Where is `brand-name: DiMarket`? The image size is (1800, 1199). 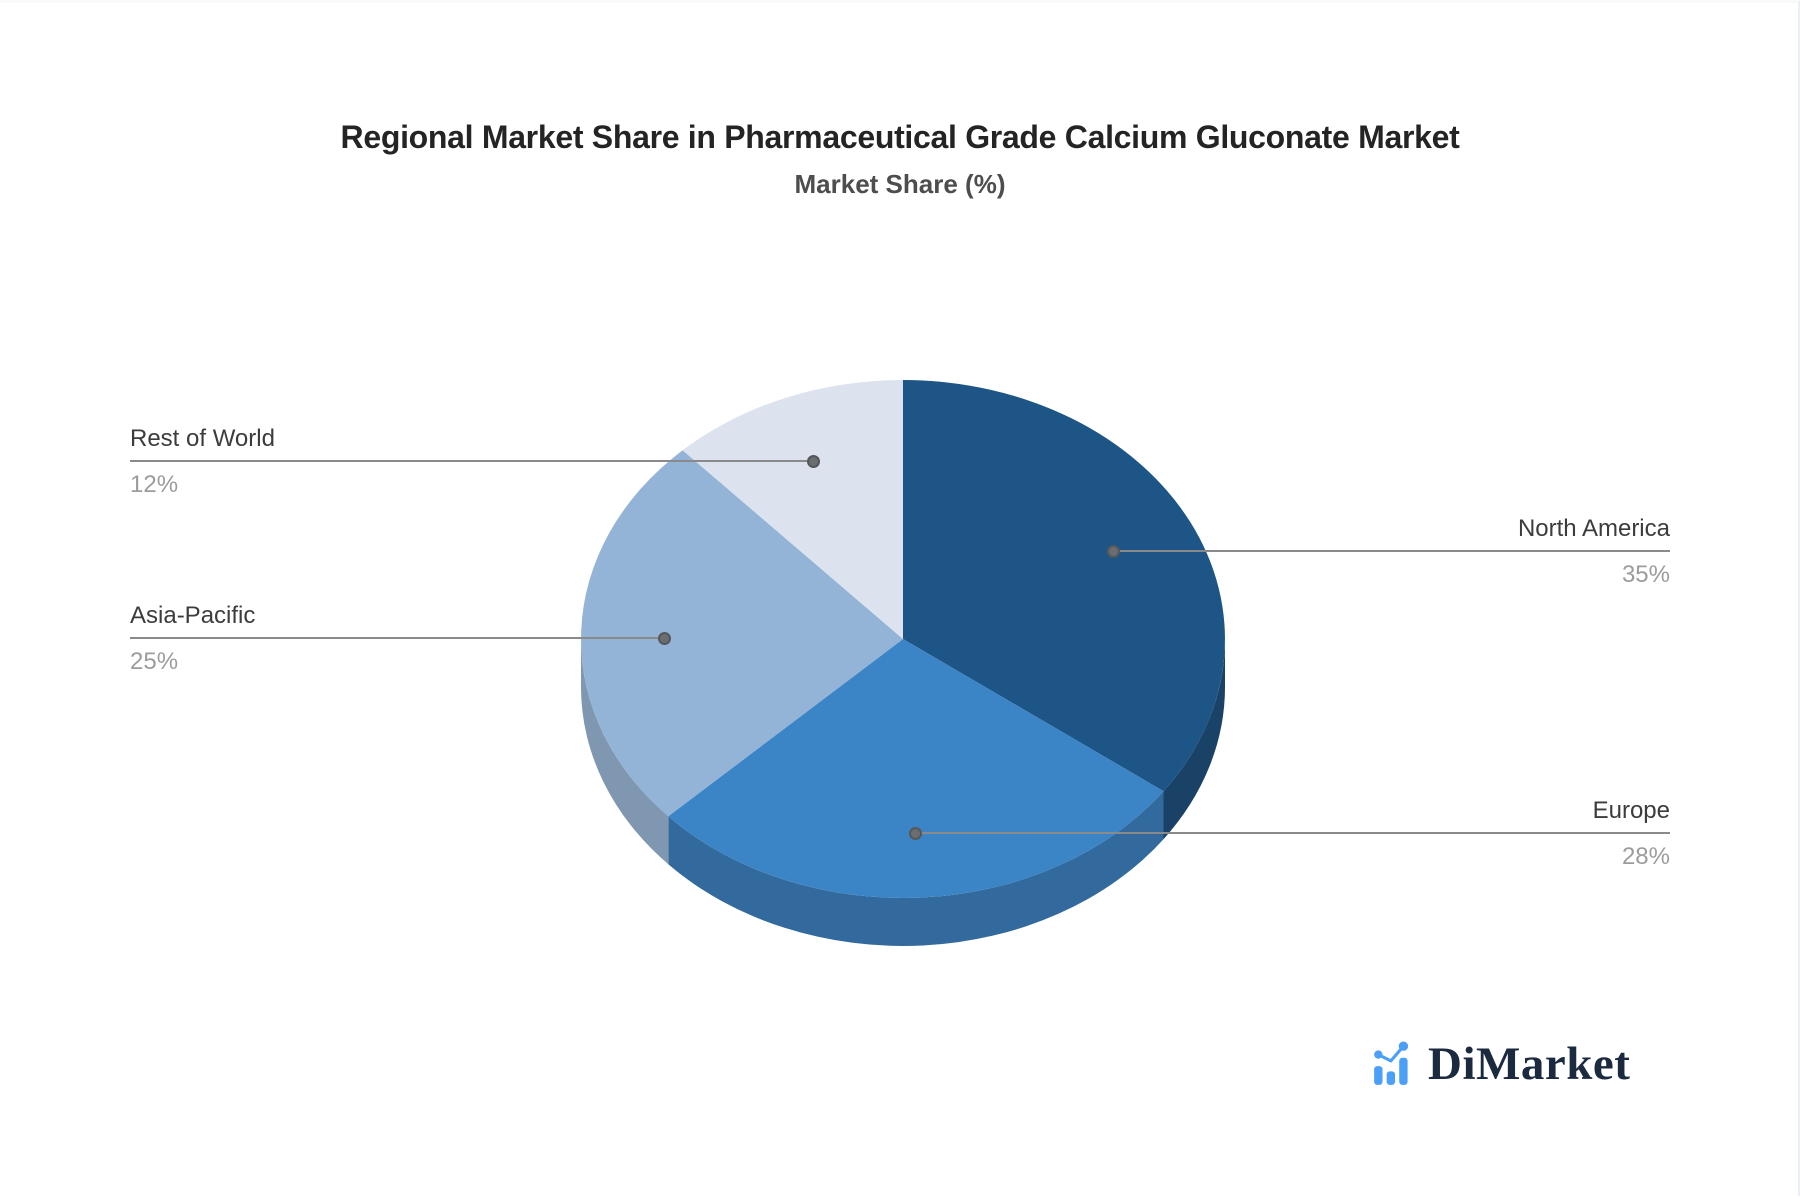
brand-name: DiMarket is located at coordinates (1529, 1064).